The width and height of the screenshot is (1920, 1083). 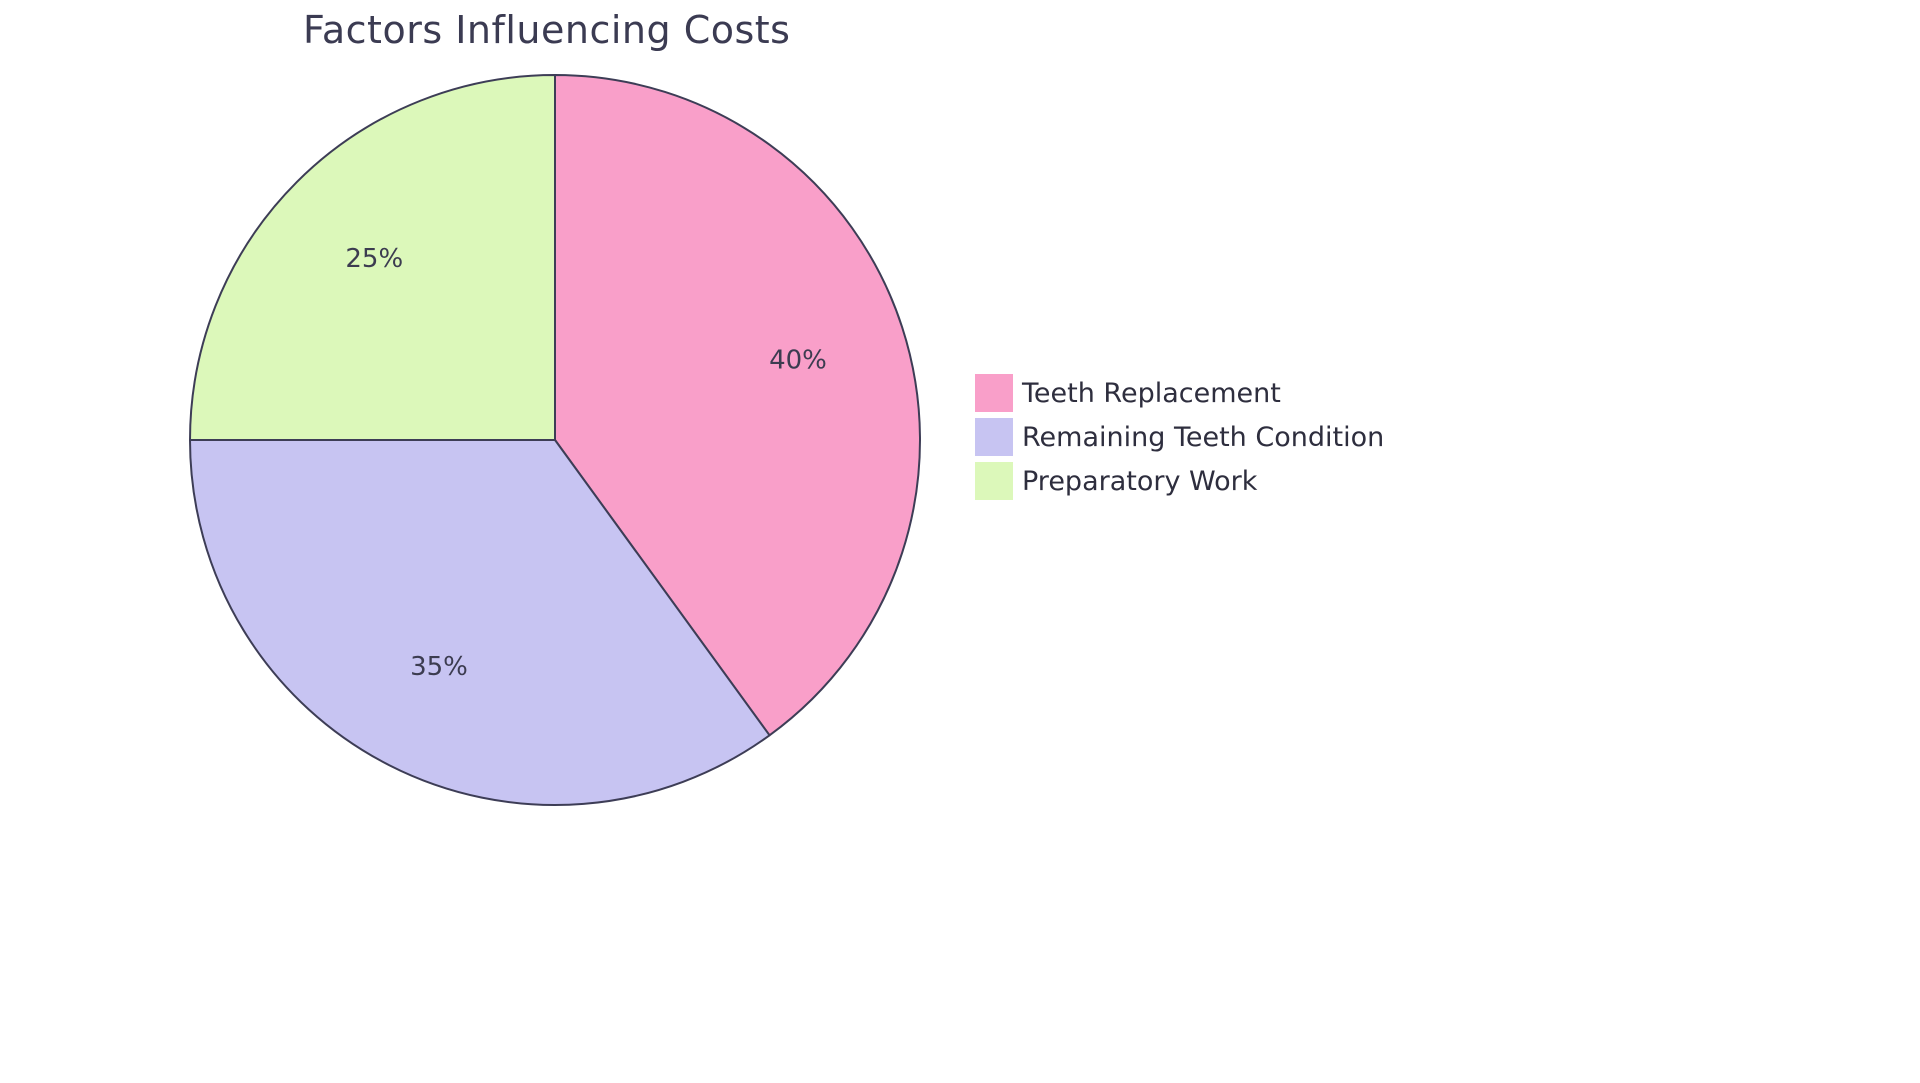 What do you see at coordinates (1203, 437) in the screenshot?
I see `legend-label-remaining-teeth-condition: Remaining Teeth Condition` at bounding box center [1203, 437].